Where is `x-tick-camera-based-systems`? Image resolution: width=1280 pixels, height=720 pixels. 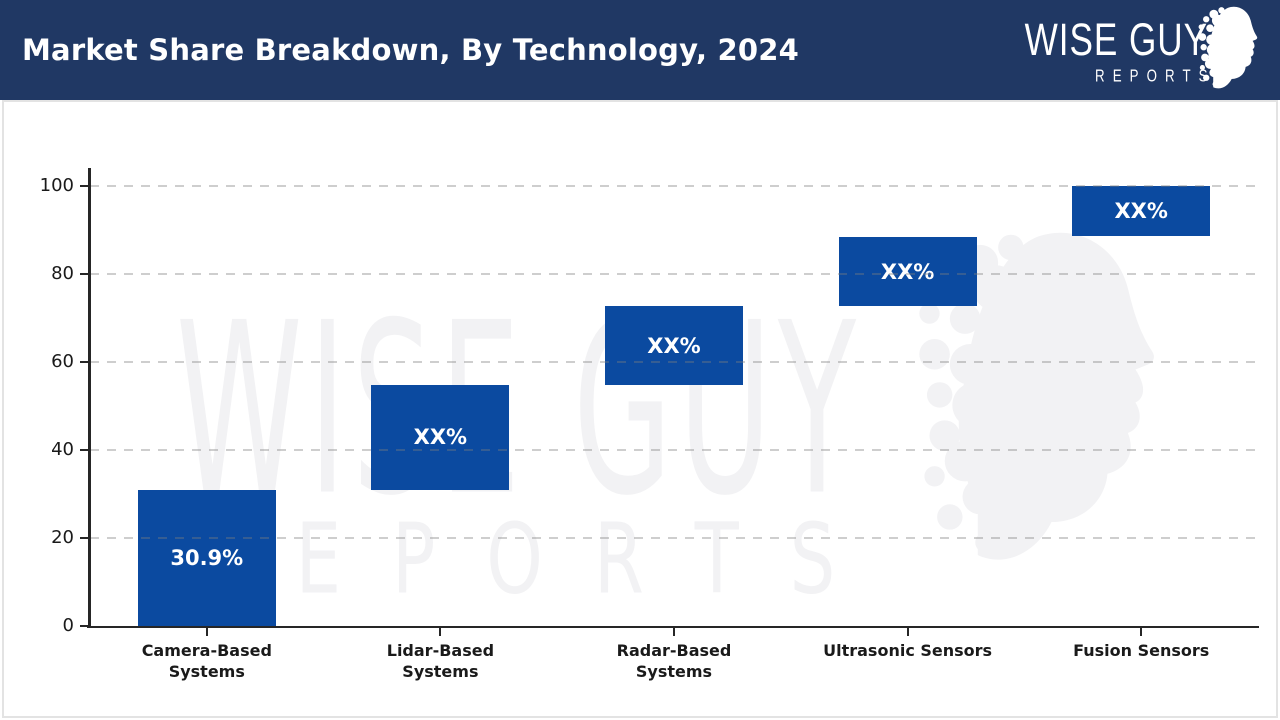
x-tick-camera-based-systems is located at coordinates (206, 631).